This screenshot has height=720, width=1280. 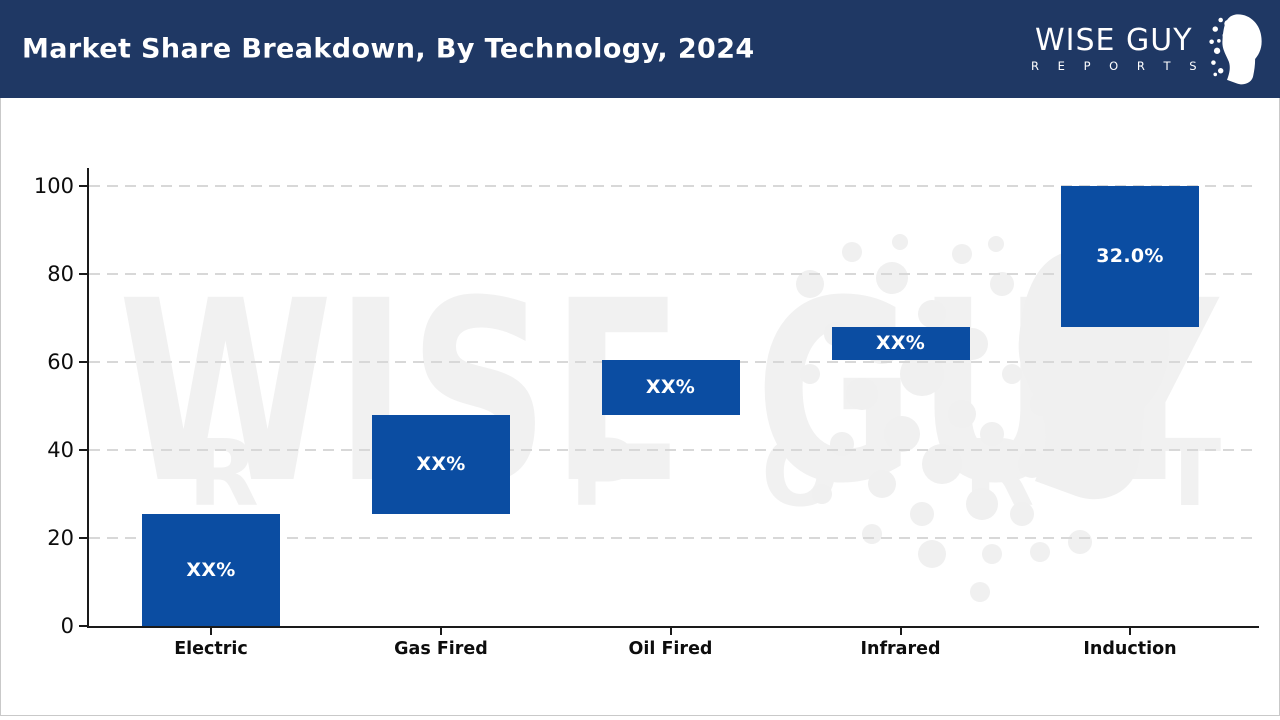 I want to click on x-axis-label-gas-fired: Gas Fired, so click(x=441, y=649).